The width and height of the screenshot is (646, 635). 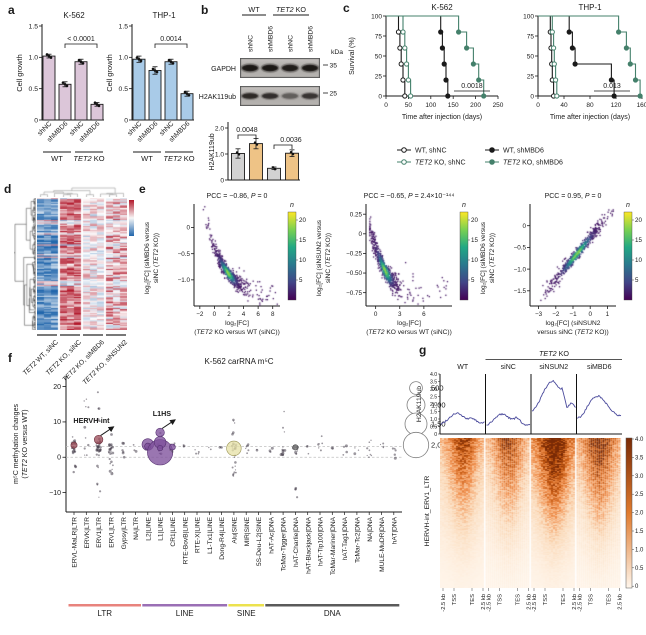 I want to click on chart-title: THP-1, so click(x=164, y=15).